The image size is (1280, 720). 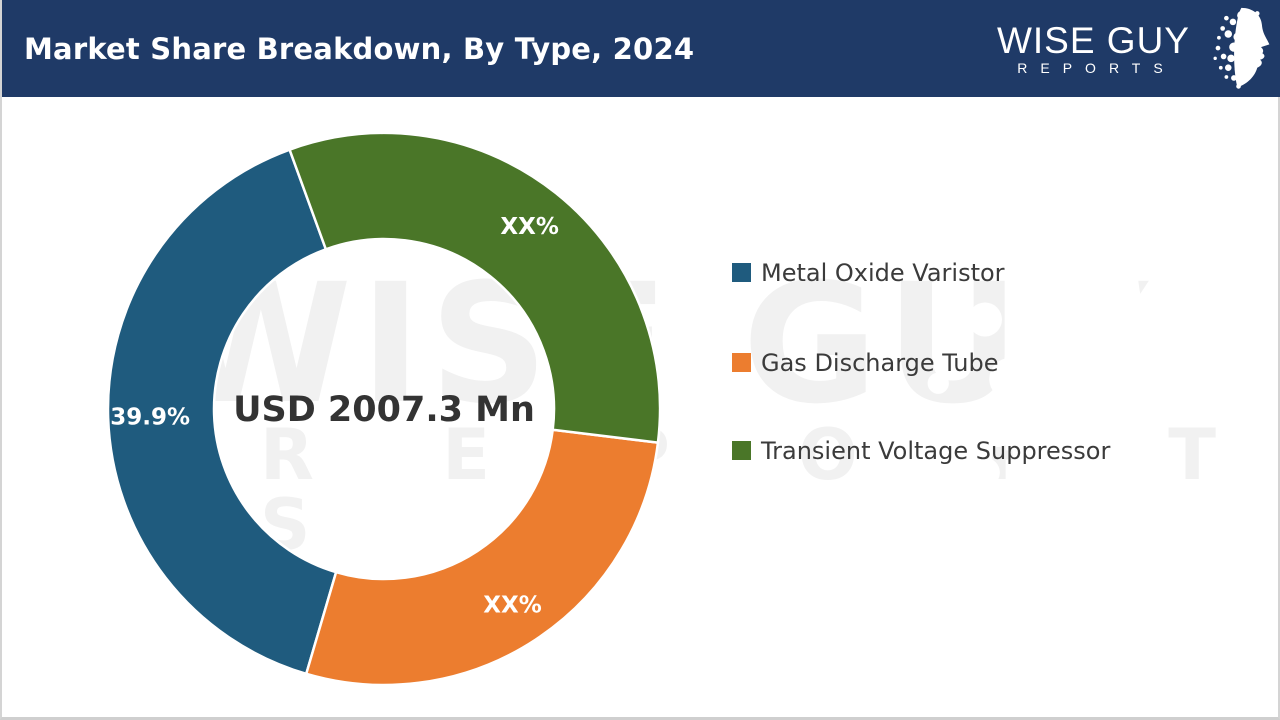 I want to click on wise-guy-reports-logo: WISE GUY REPORTS, so click(x=1133, y=48).